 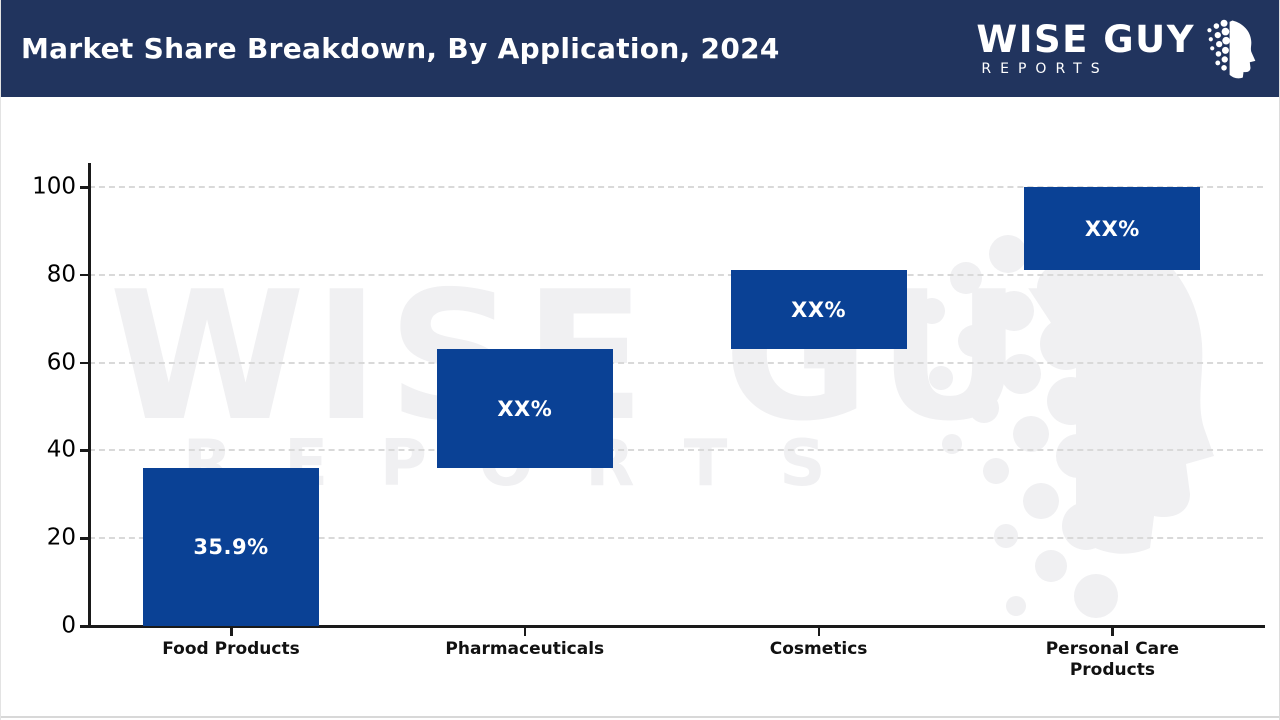 What do you see at coordinates (675, 626) in the screenshot?
I see `x-axis-line` at bounding box center [675, 626].